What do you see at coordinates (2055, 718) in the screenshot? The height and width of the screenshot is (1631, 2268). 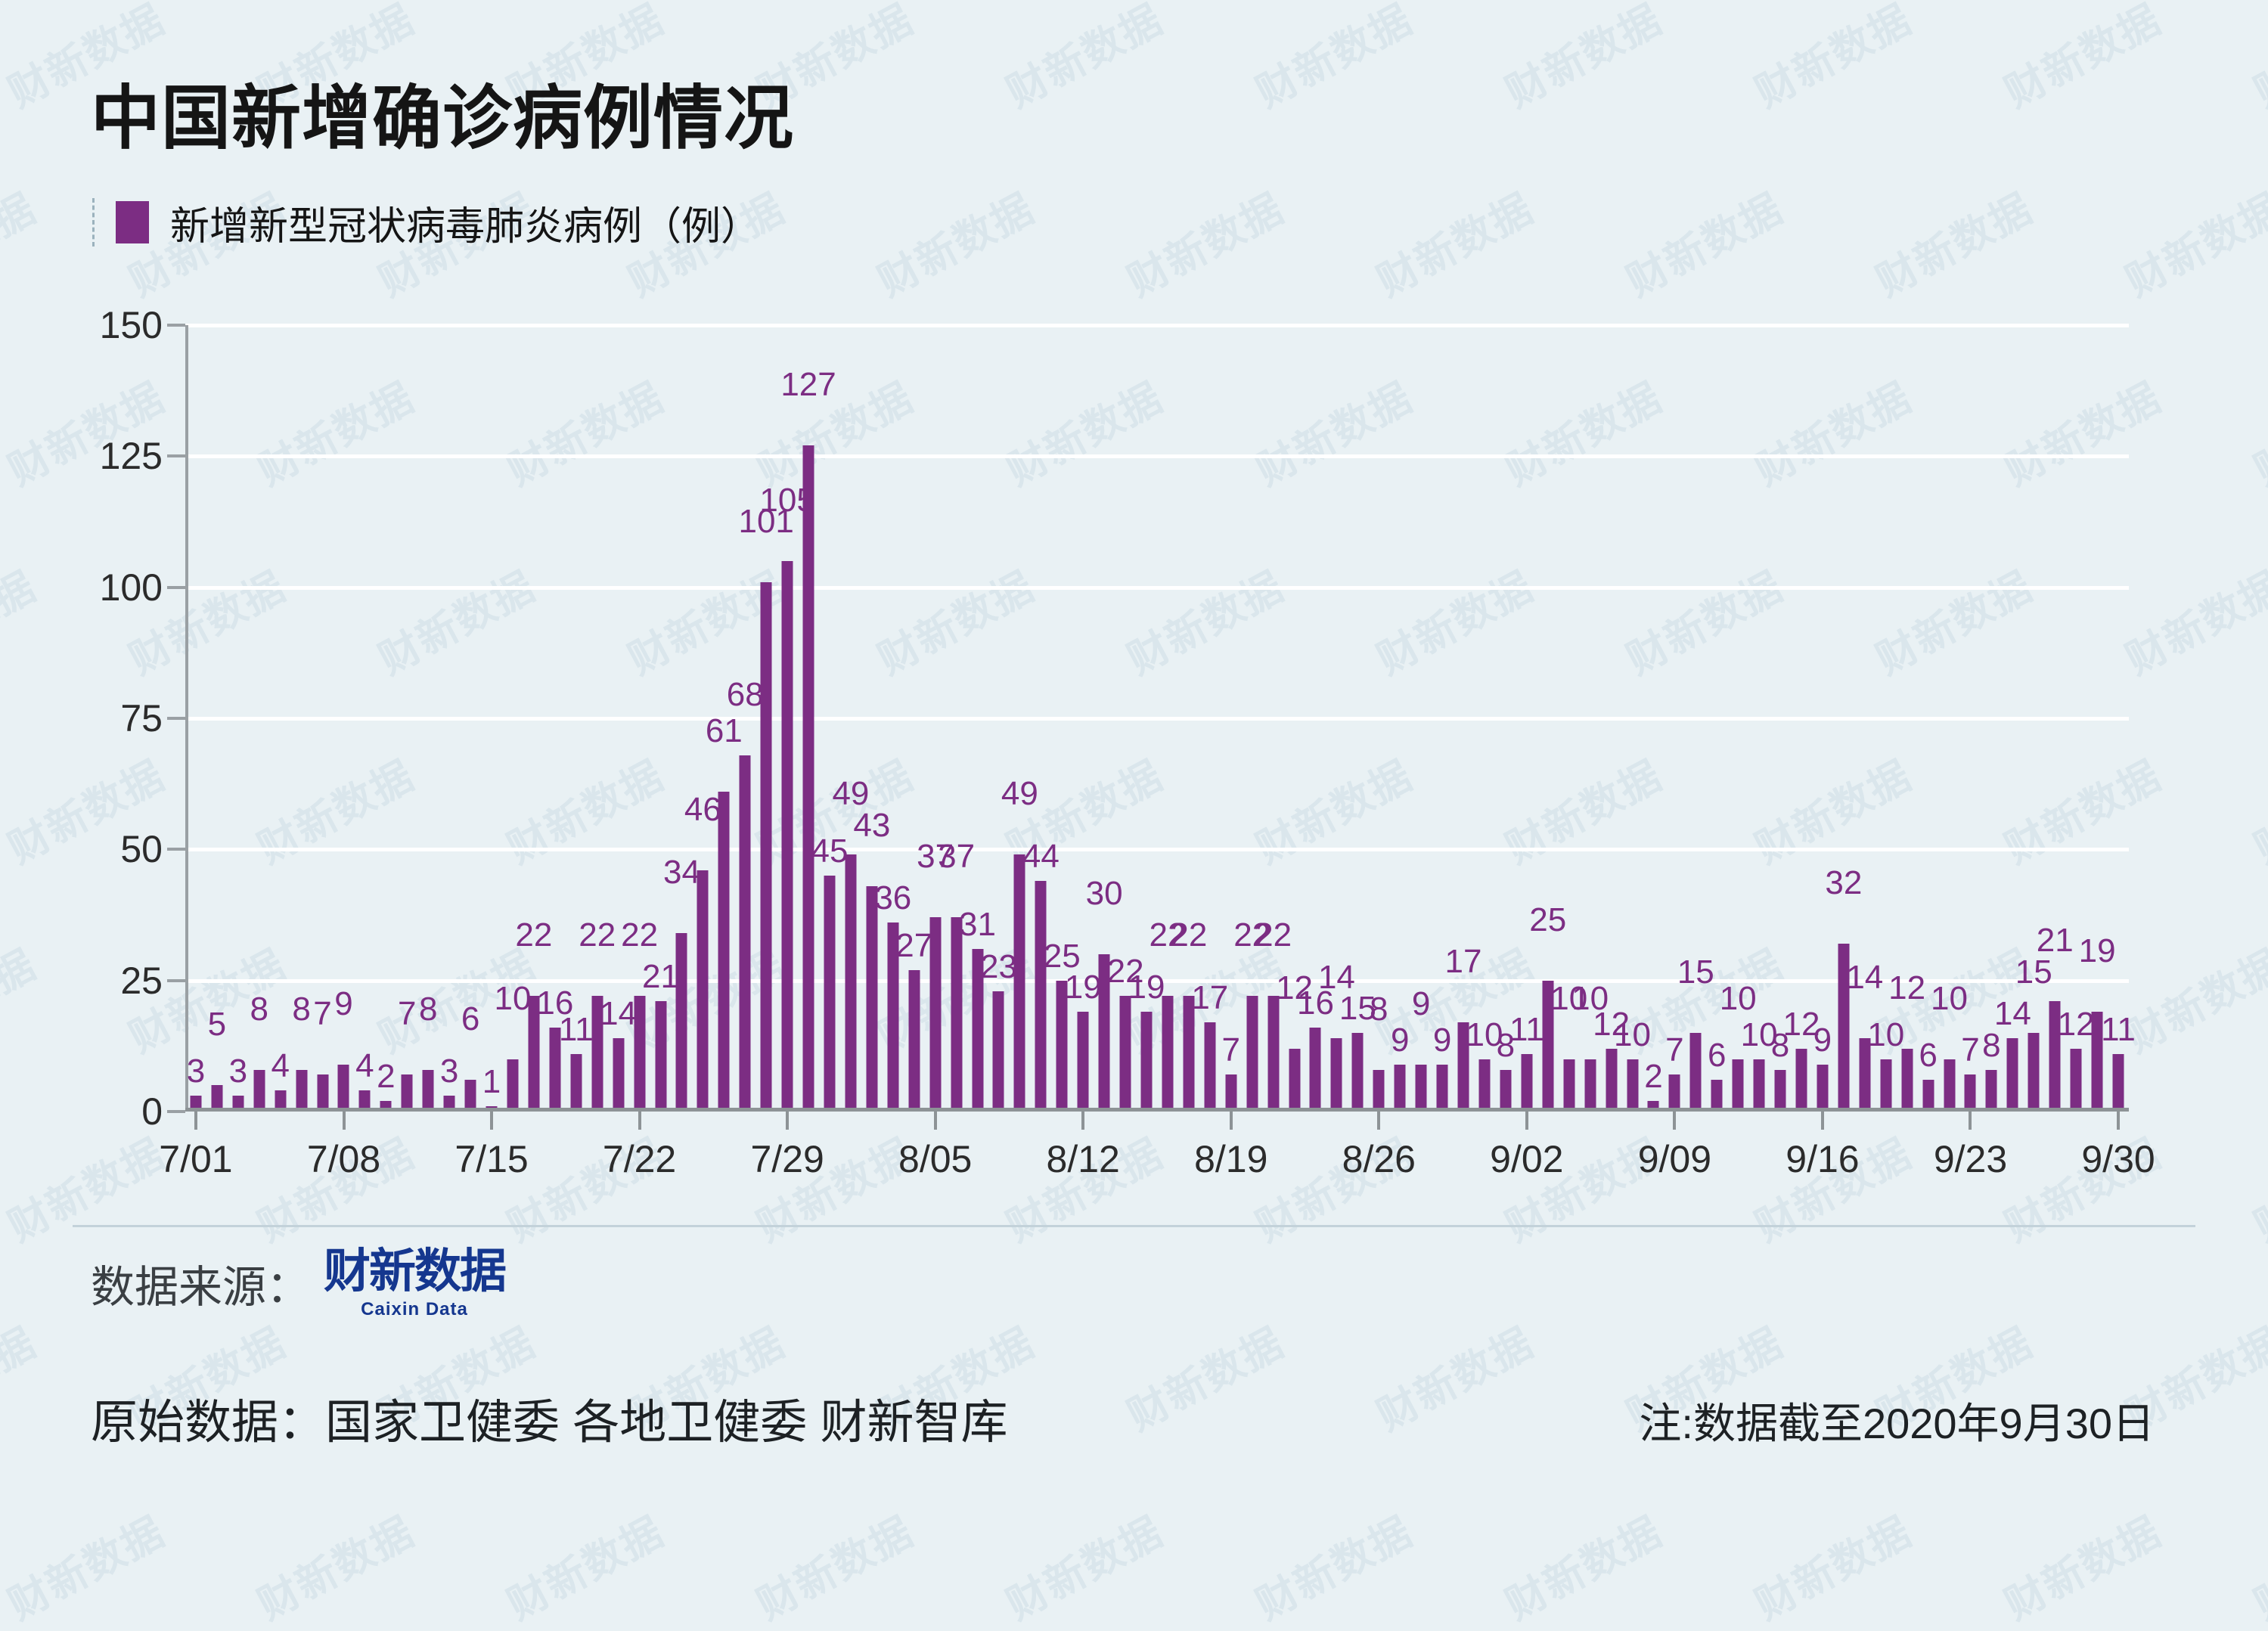 I see `bar-slot: 21` at bounding box center [2055, 718].